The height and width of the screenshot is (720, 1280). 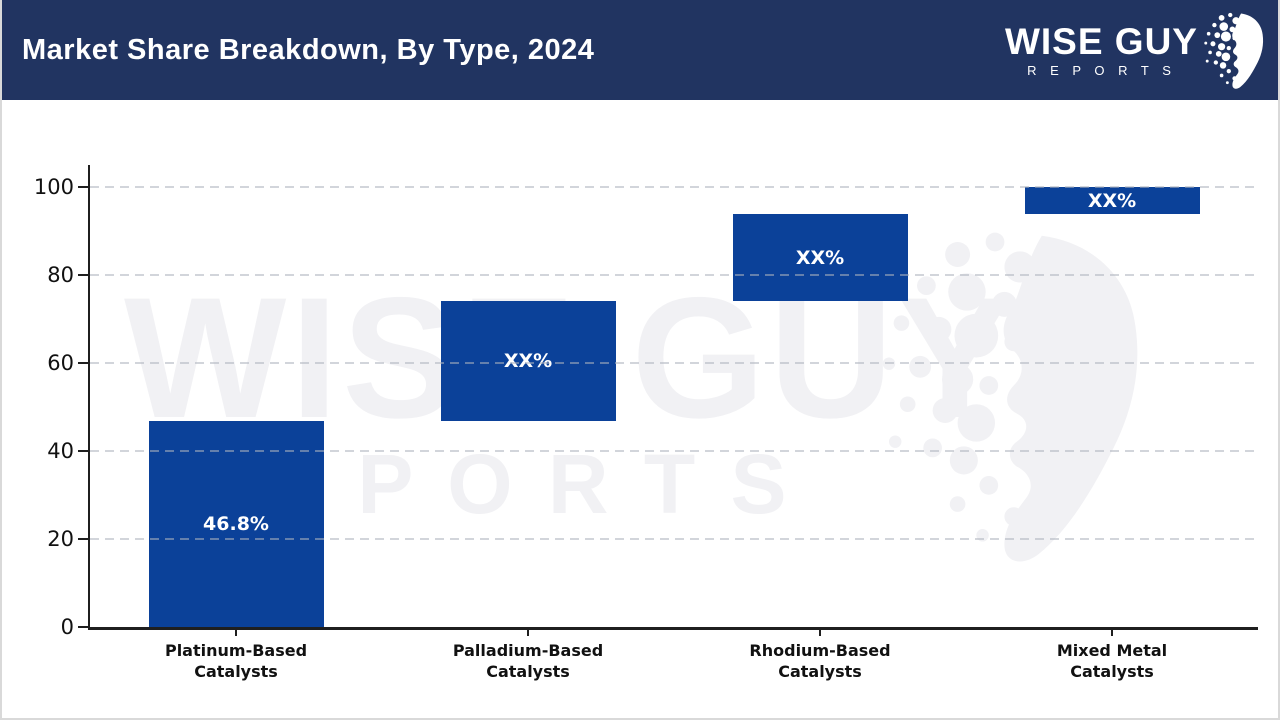 I want to click on y-tick-label: 100, so click(x=53, y=187).